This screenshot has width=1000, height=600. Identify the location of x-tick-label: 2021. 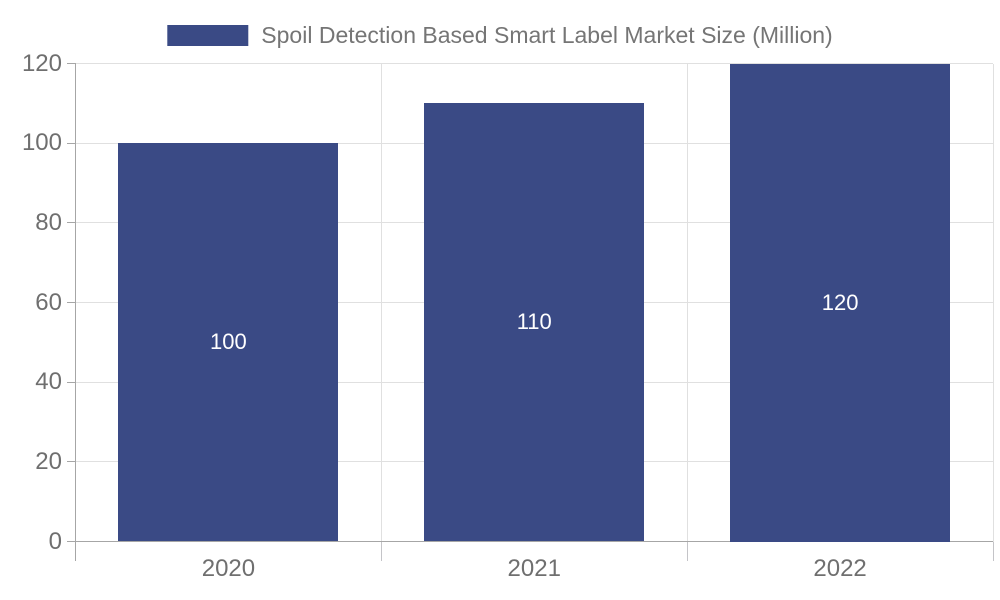
(534, 568).